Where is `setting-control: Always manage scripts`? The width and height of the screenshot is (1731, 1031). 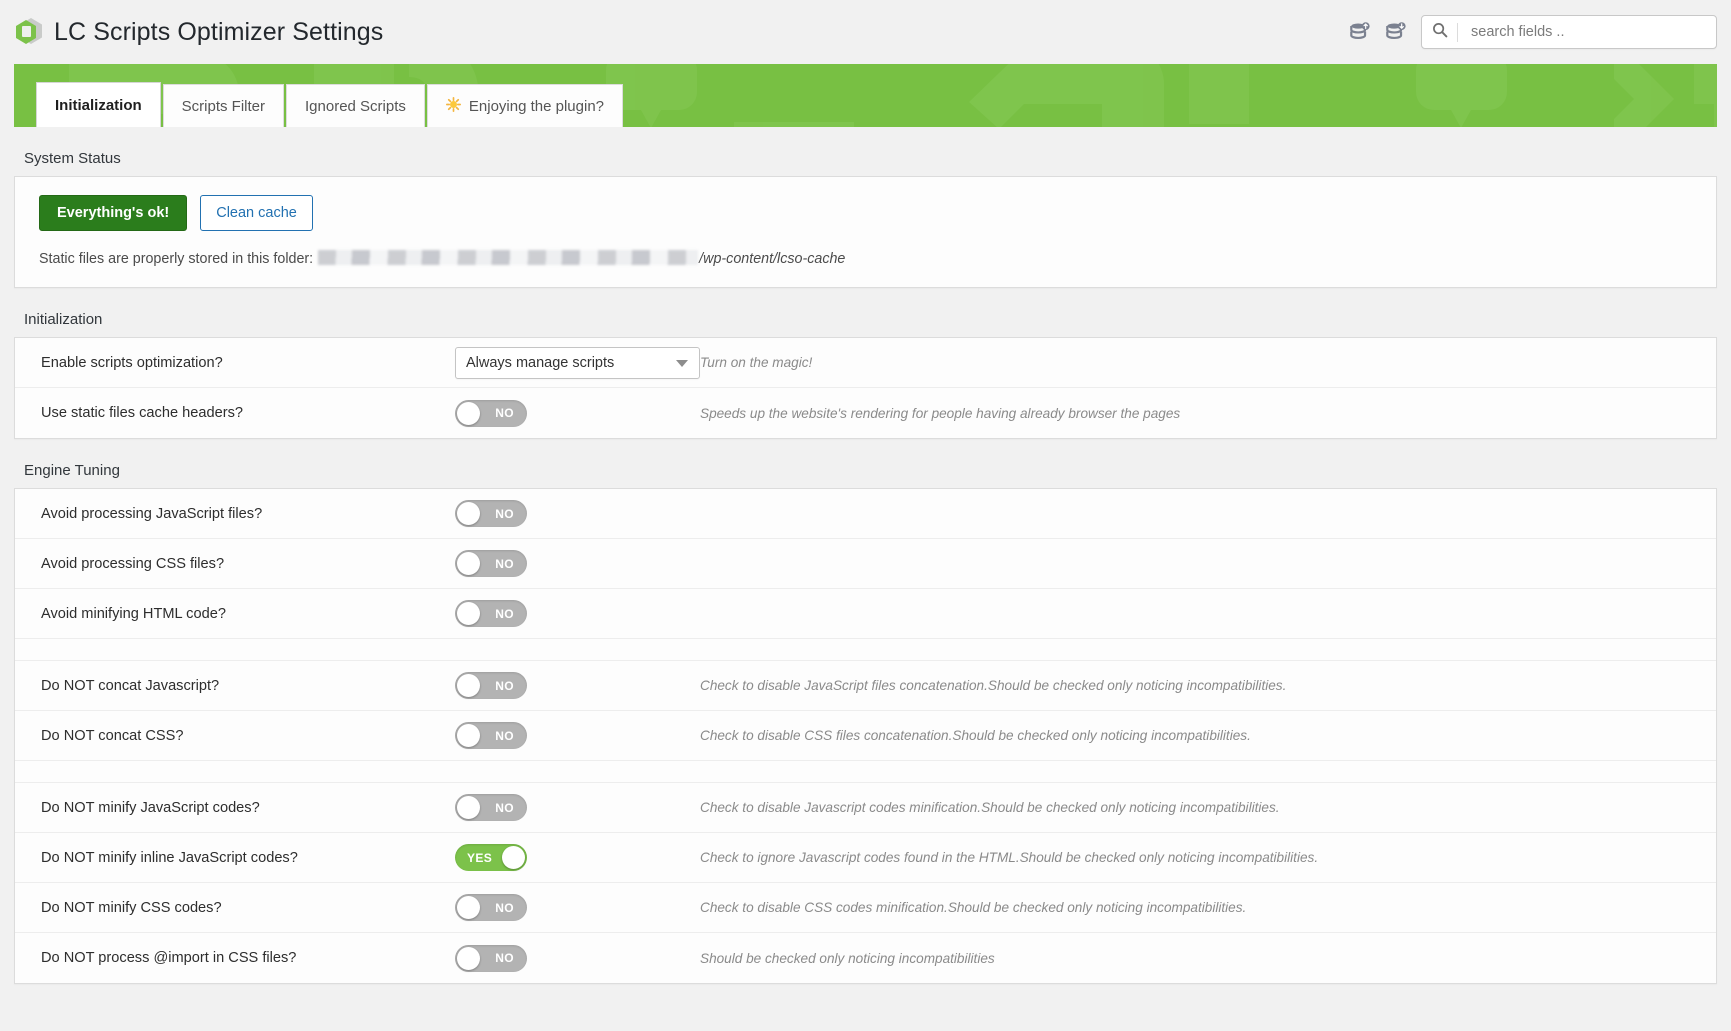 setting-control: Always manage scripts is located at coordinates (577, 362).